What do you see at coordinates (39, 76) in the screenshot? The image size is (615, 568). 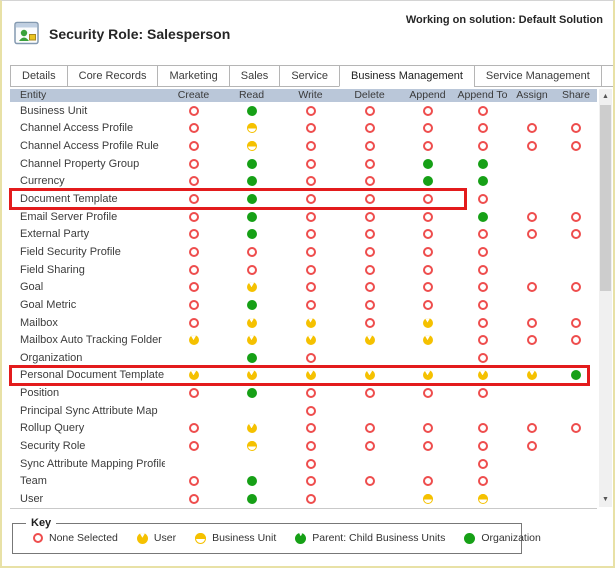 I see `tab-details: Details` at bounding box center [39, 76].